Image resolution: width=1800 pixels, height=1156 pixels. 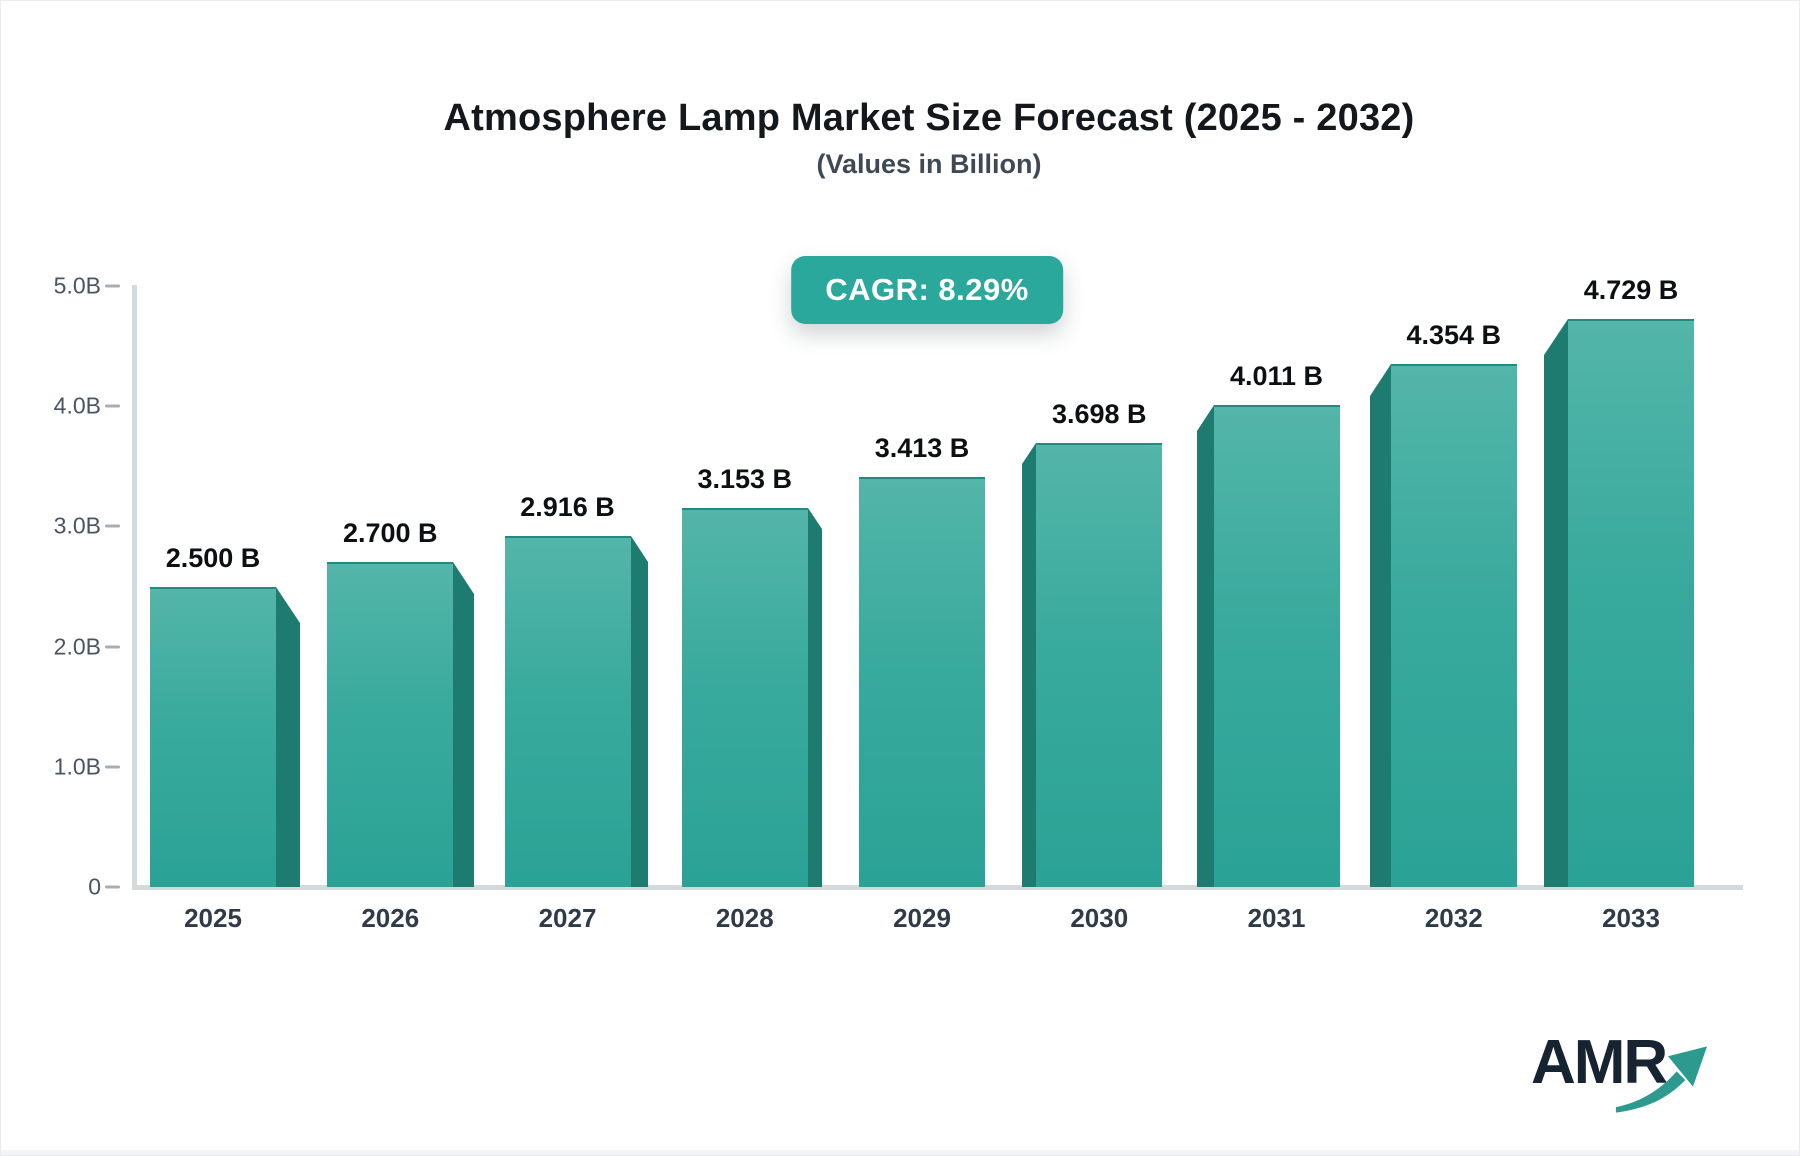 I want to click on chart-subtitle: (Values in Billion), so click(x=929, y=164).